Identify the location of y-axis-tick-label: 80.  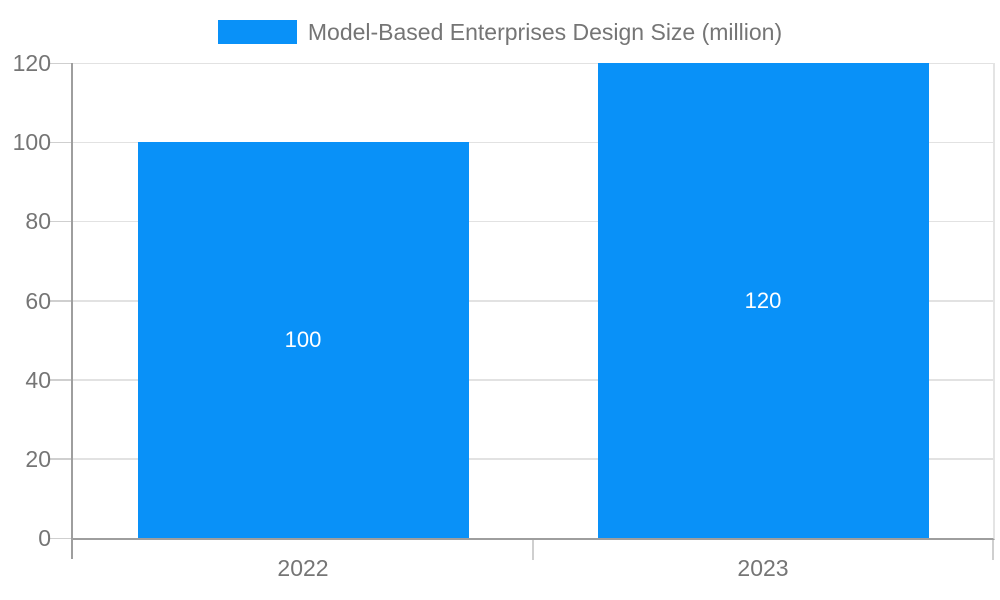
(38, 221).